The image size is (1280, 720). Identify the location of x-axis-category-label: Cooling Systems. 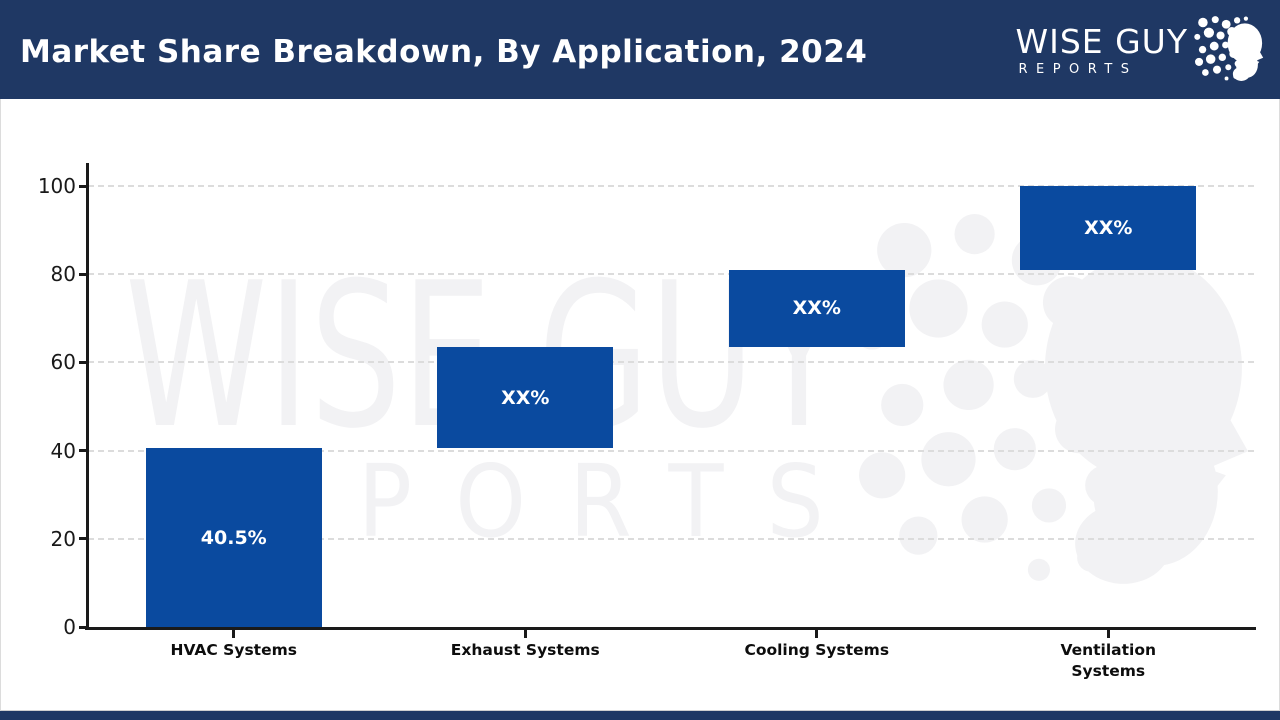
(817, 650).